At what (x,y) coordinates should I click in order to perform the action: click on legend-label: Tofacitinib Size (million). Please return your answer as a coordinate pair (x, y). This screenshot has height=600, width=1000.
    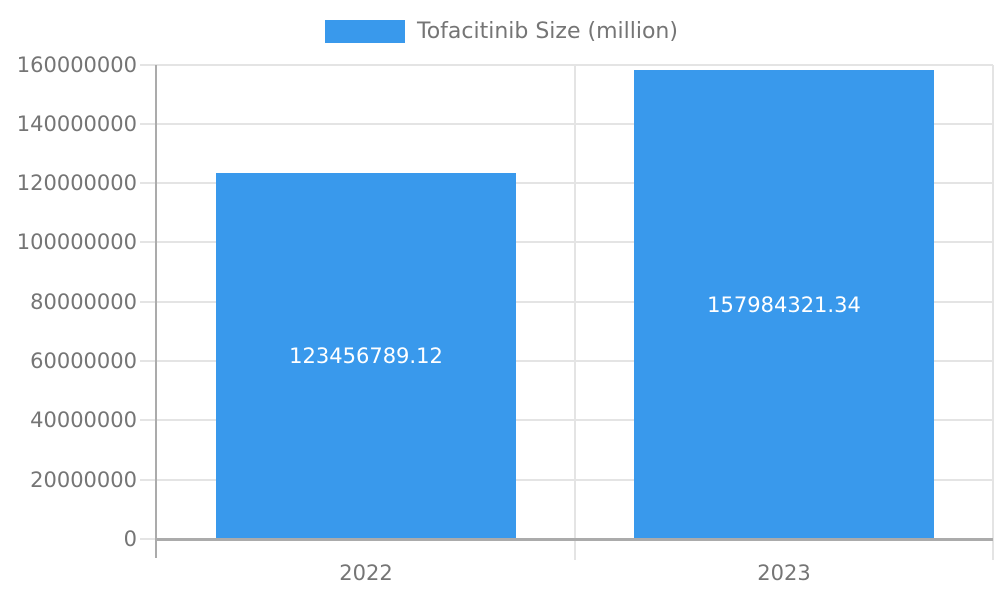
    Looking at the image, I should click on (547, 31).